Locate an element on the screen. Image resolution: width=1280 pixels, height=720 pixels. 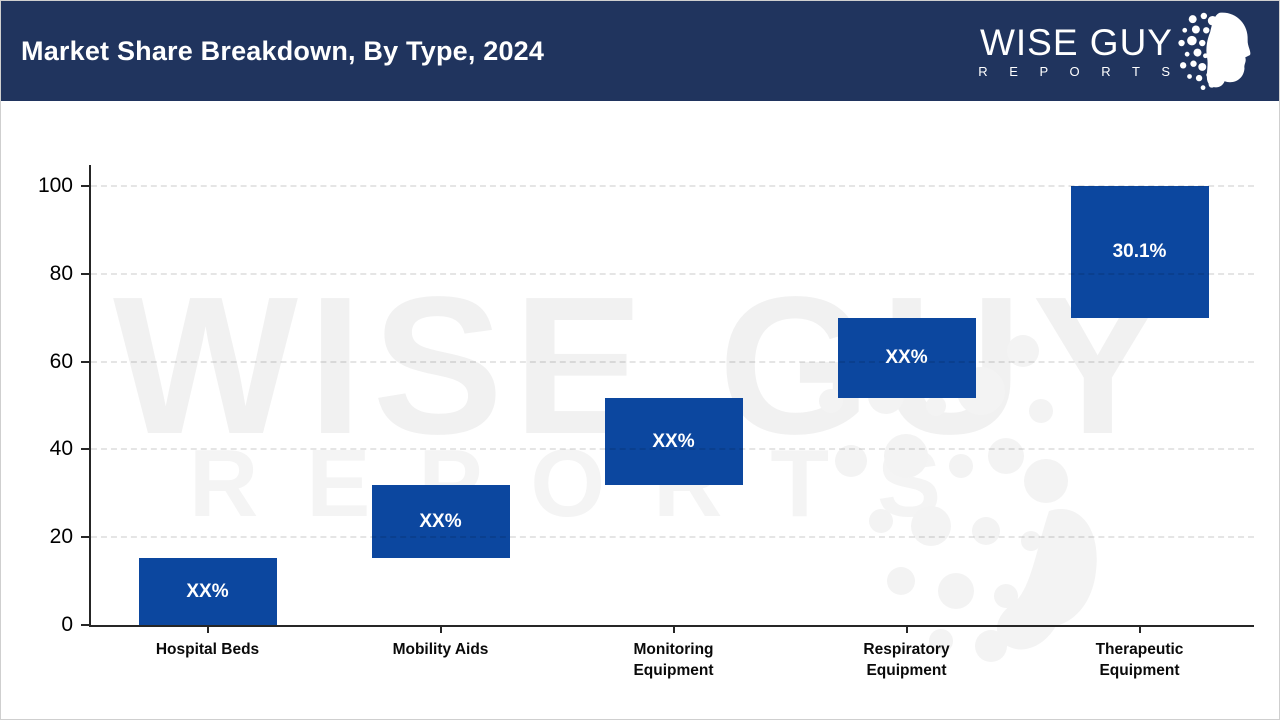
wiseguy-logo: WISE GUY R E P O R T S is located at coordinates (1116, 51).